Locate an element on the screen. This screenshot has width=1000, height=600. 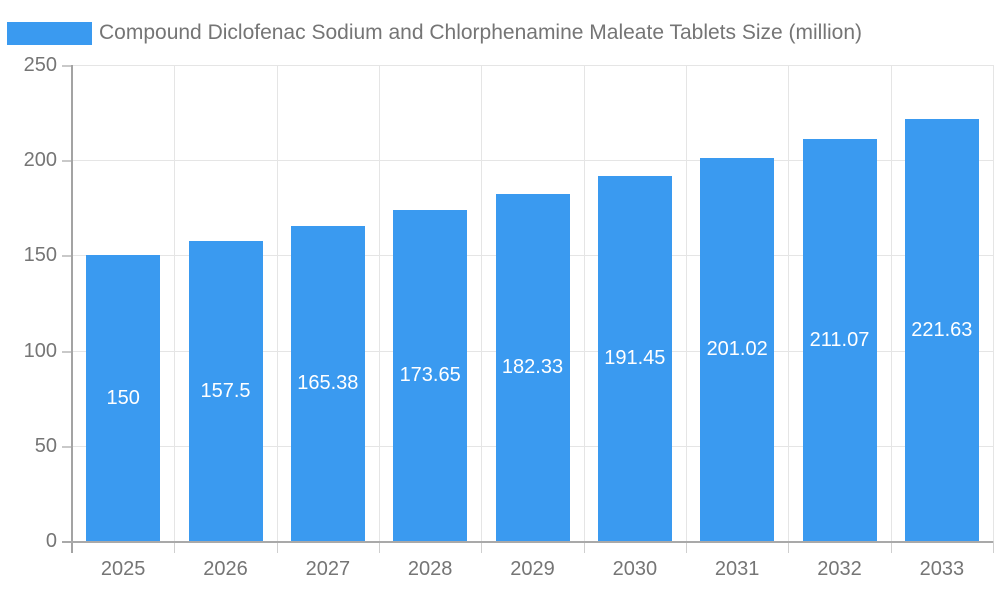
x-axis-tick-label: 2028 is located at coordinates (430, 569).